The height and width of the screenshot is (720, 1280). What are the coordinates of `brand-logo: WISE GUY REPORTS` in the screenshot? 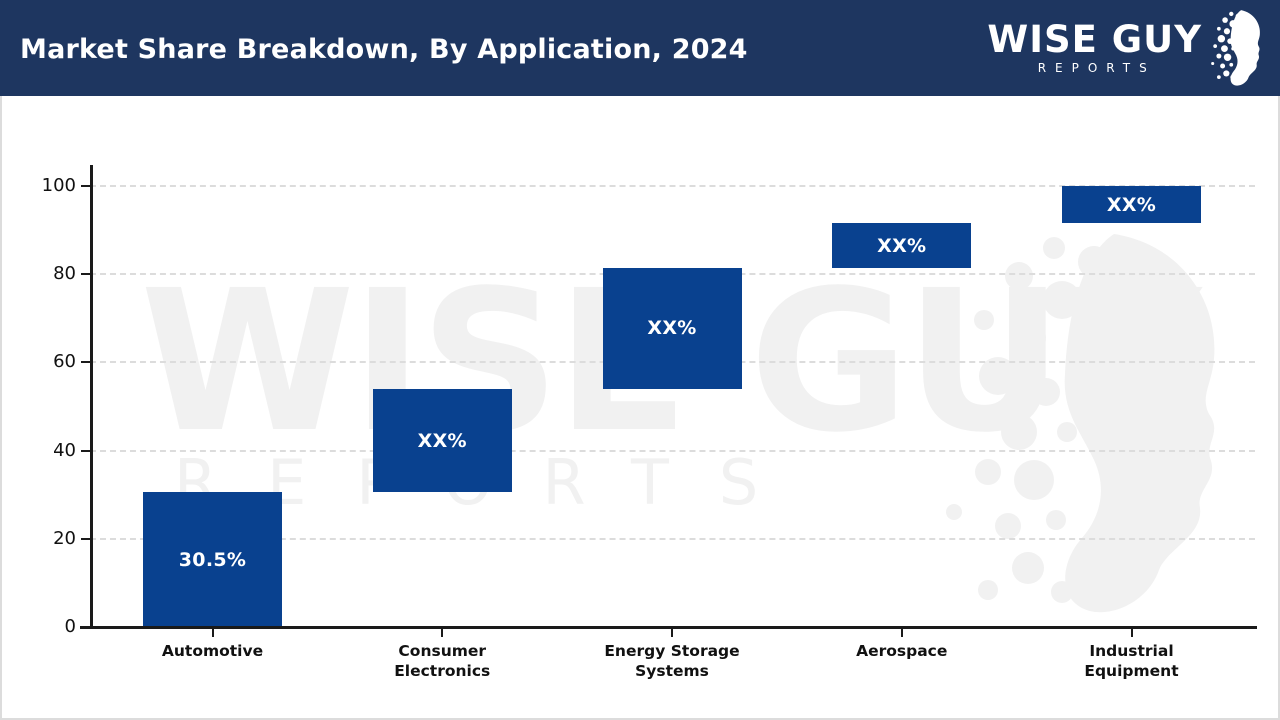 It's located at (1126, 48).